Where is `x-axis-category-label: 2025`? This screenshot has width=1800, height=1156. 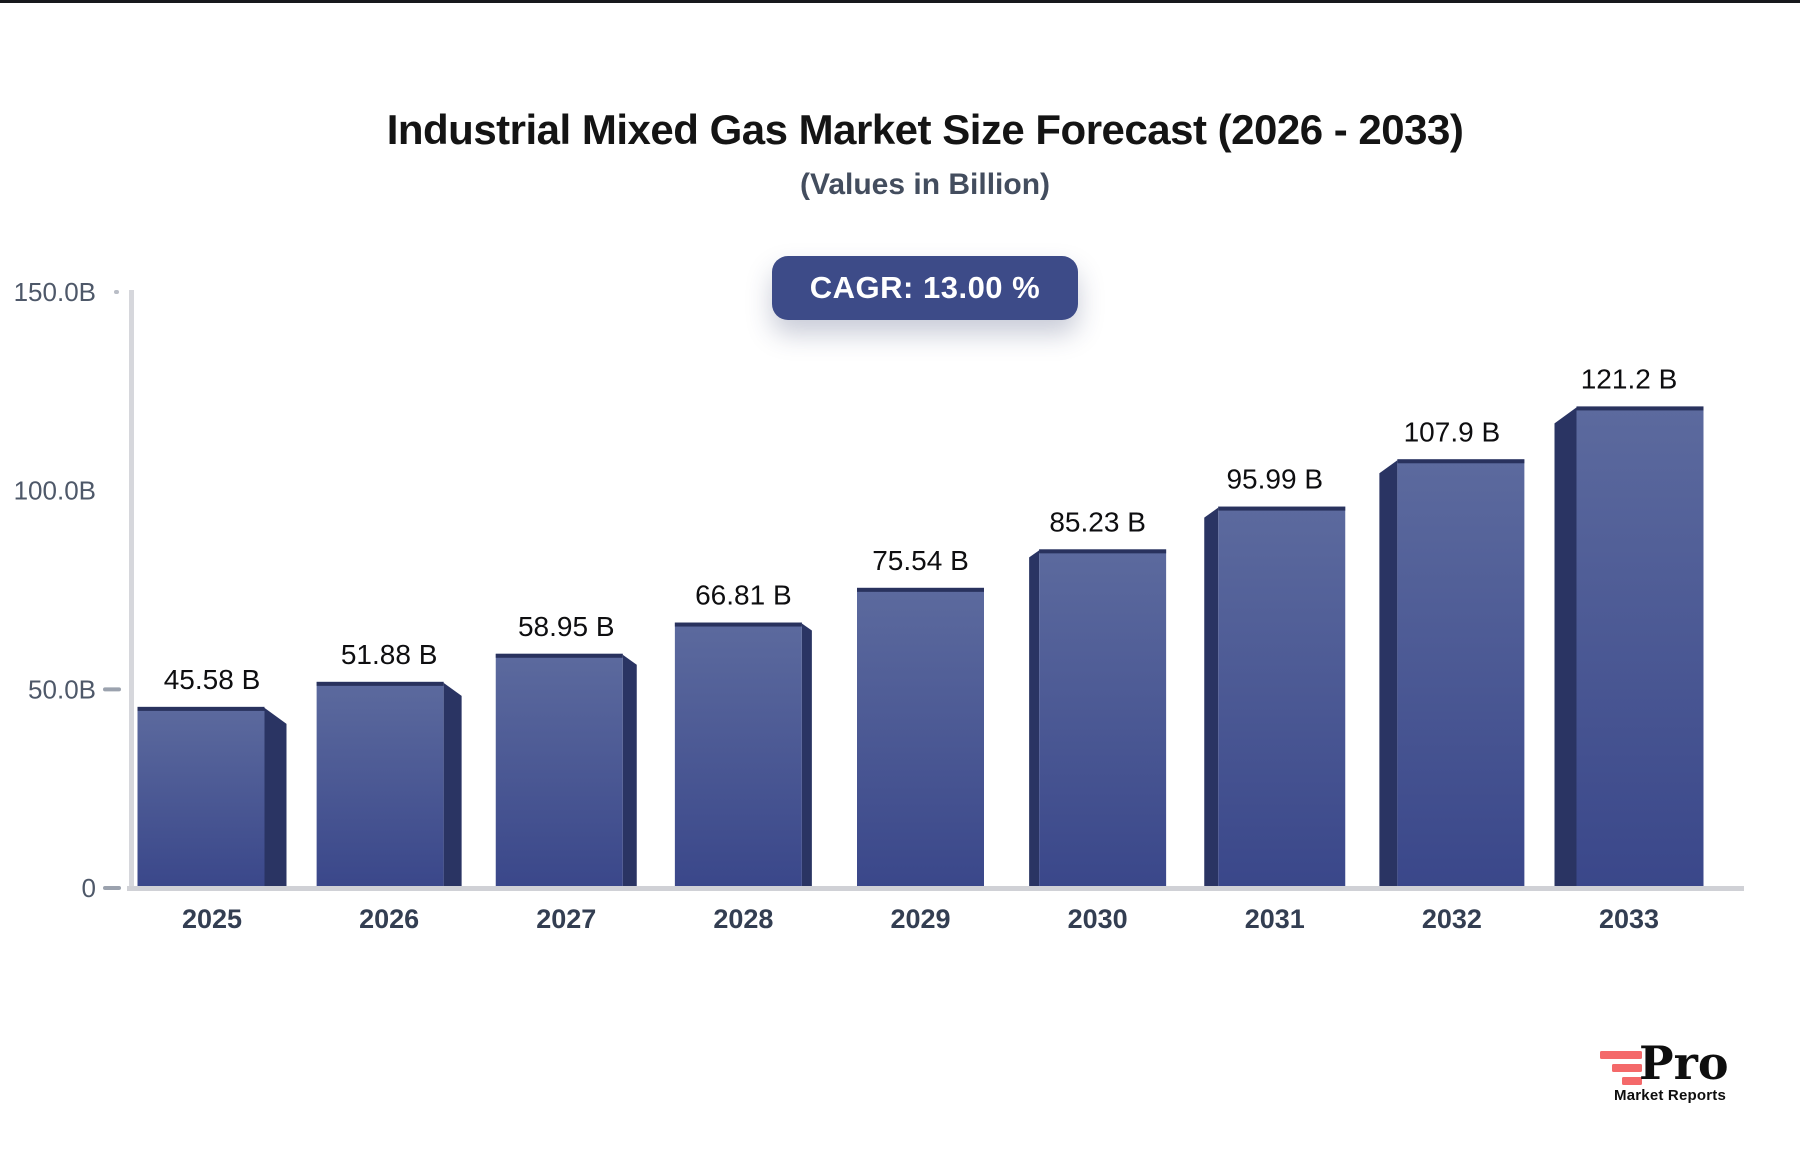
x-axis-category-label: 2025 is located at coordinates (212, 919).